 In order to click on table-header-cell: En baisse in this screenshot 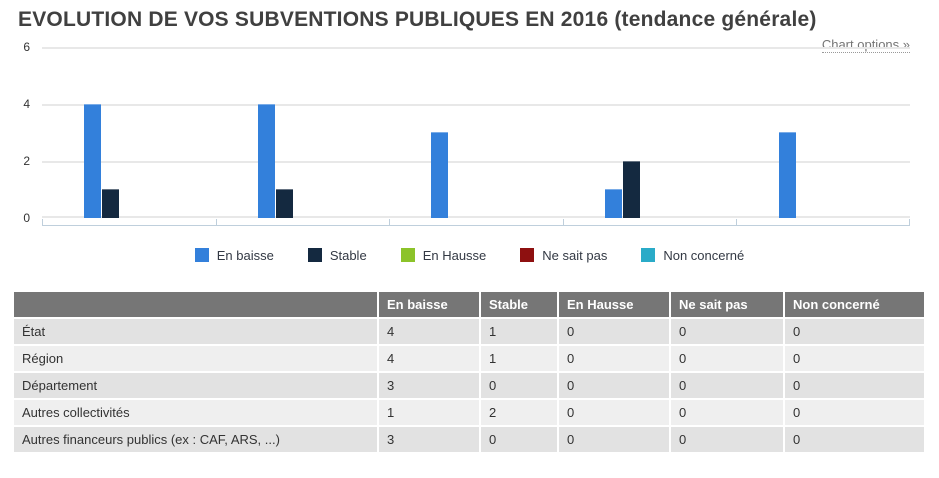, I will do `click(429, 305)`.